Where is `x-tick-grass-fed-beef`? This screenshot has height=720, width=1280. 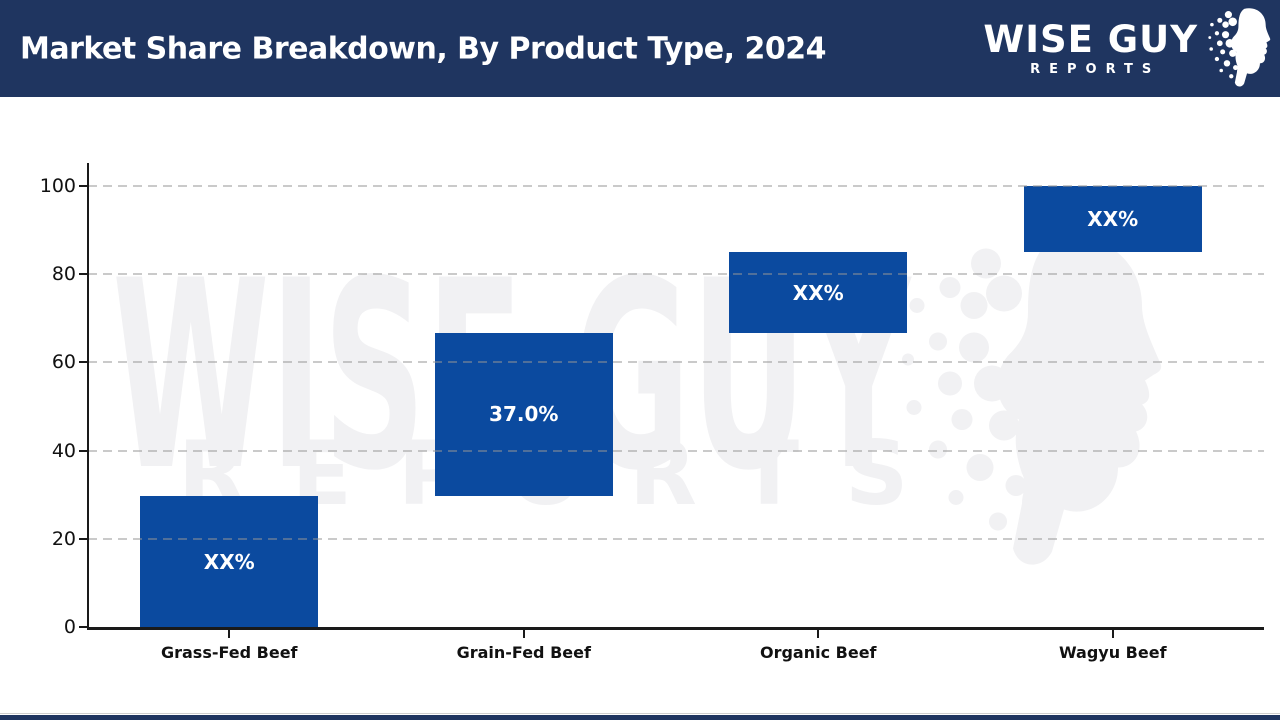 x-tick-grass-fed-beef is located at coordinates (229, 634).